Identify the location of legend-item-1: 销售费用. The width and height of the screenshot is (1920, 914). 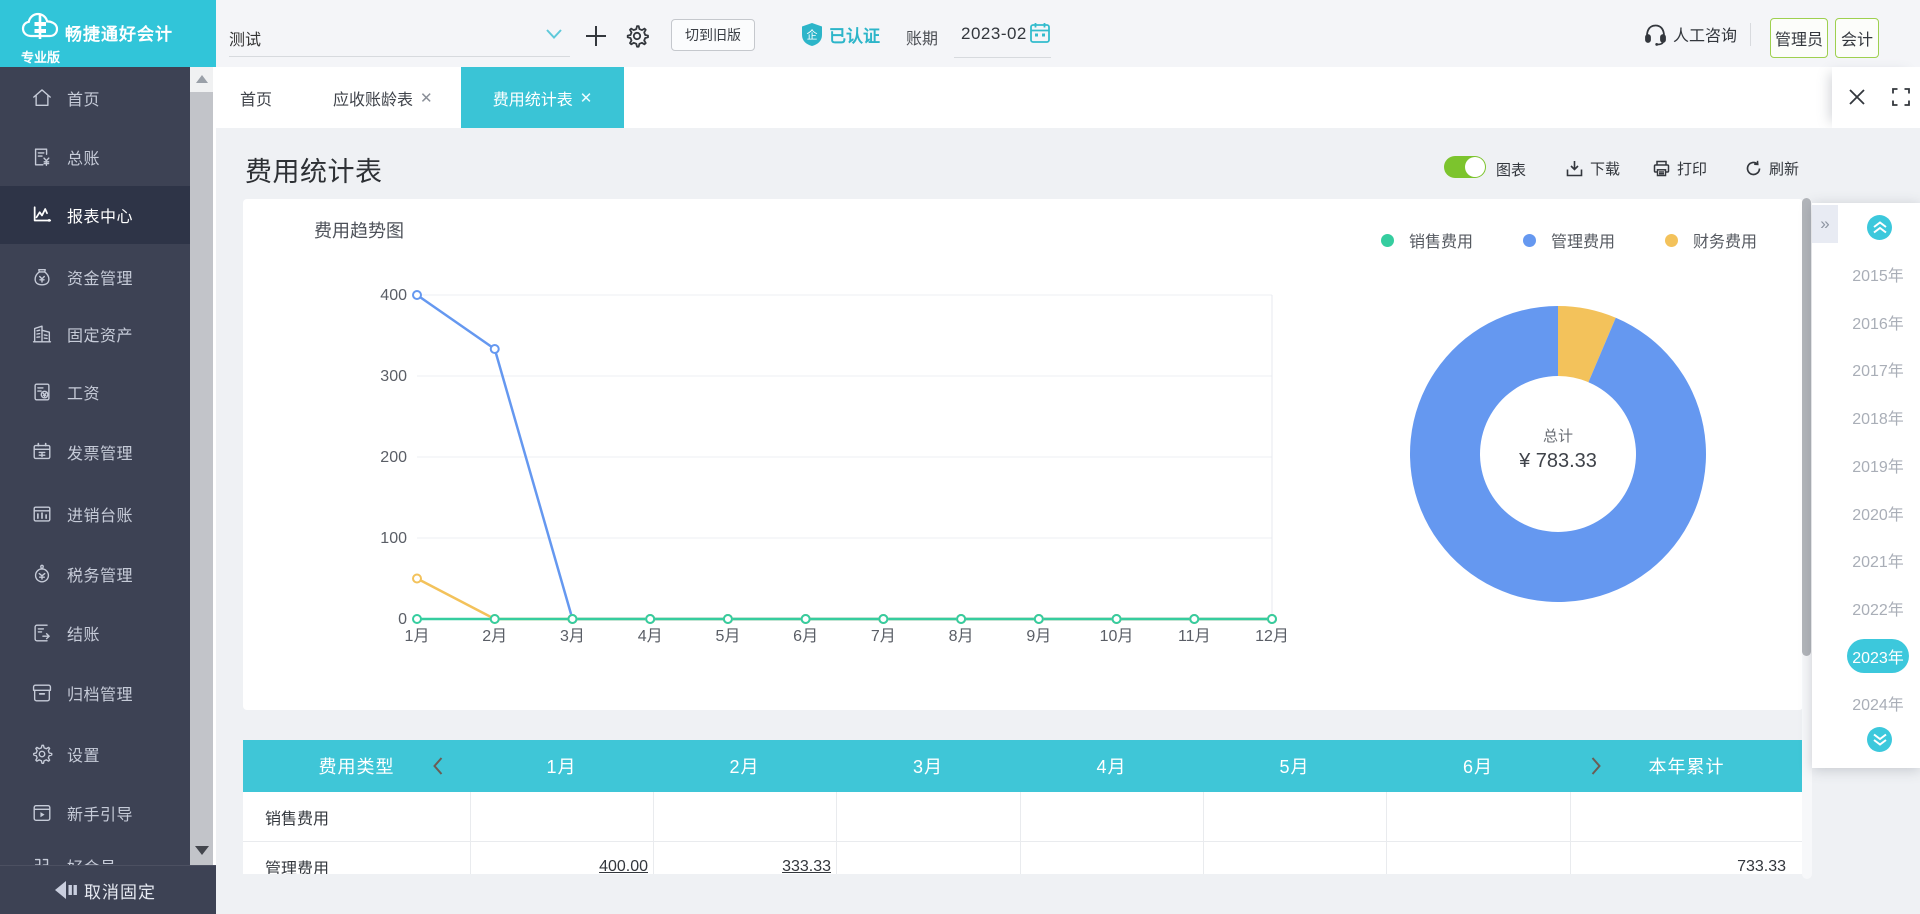
(1427, 240).